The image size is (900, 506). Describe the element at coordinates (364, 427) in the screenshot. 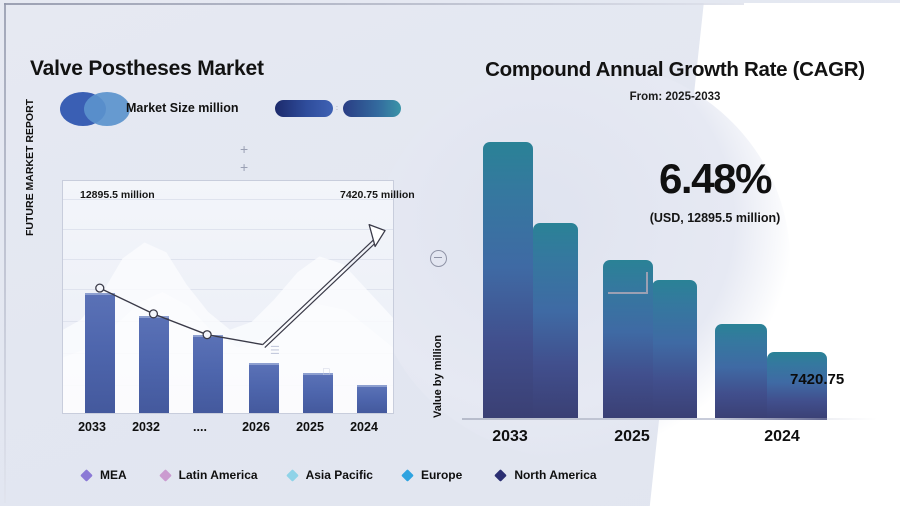

I see `x-label-2024: 2024` at that location.